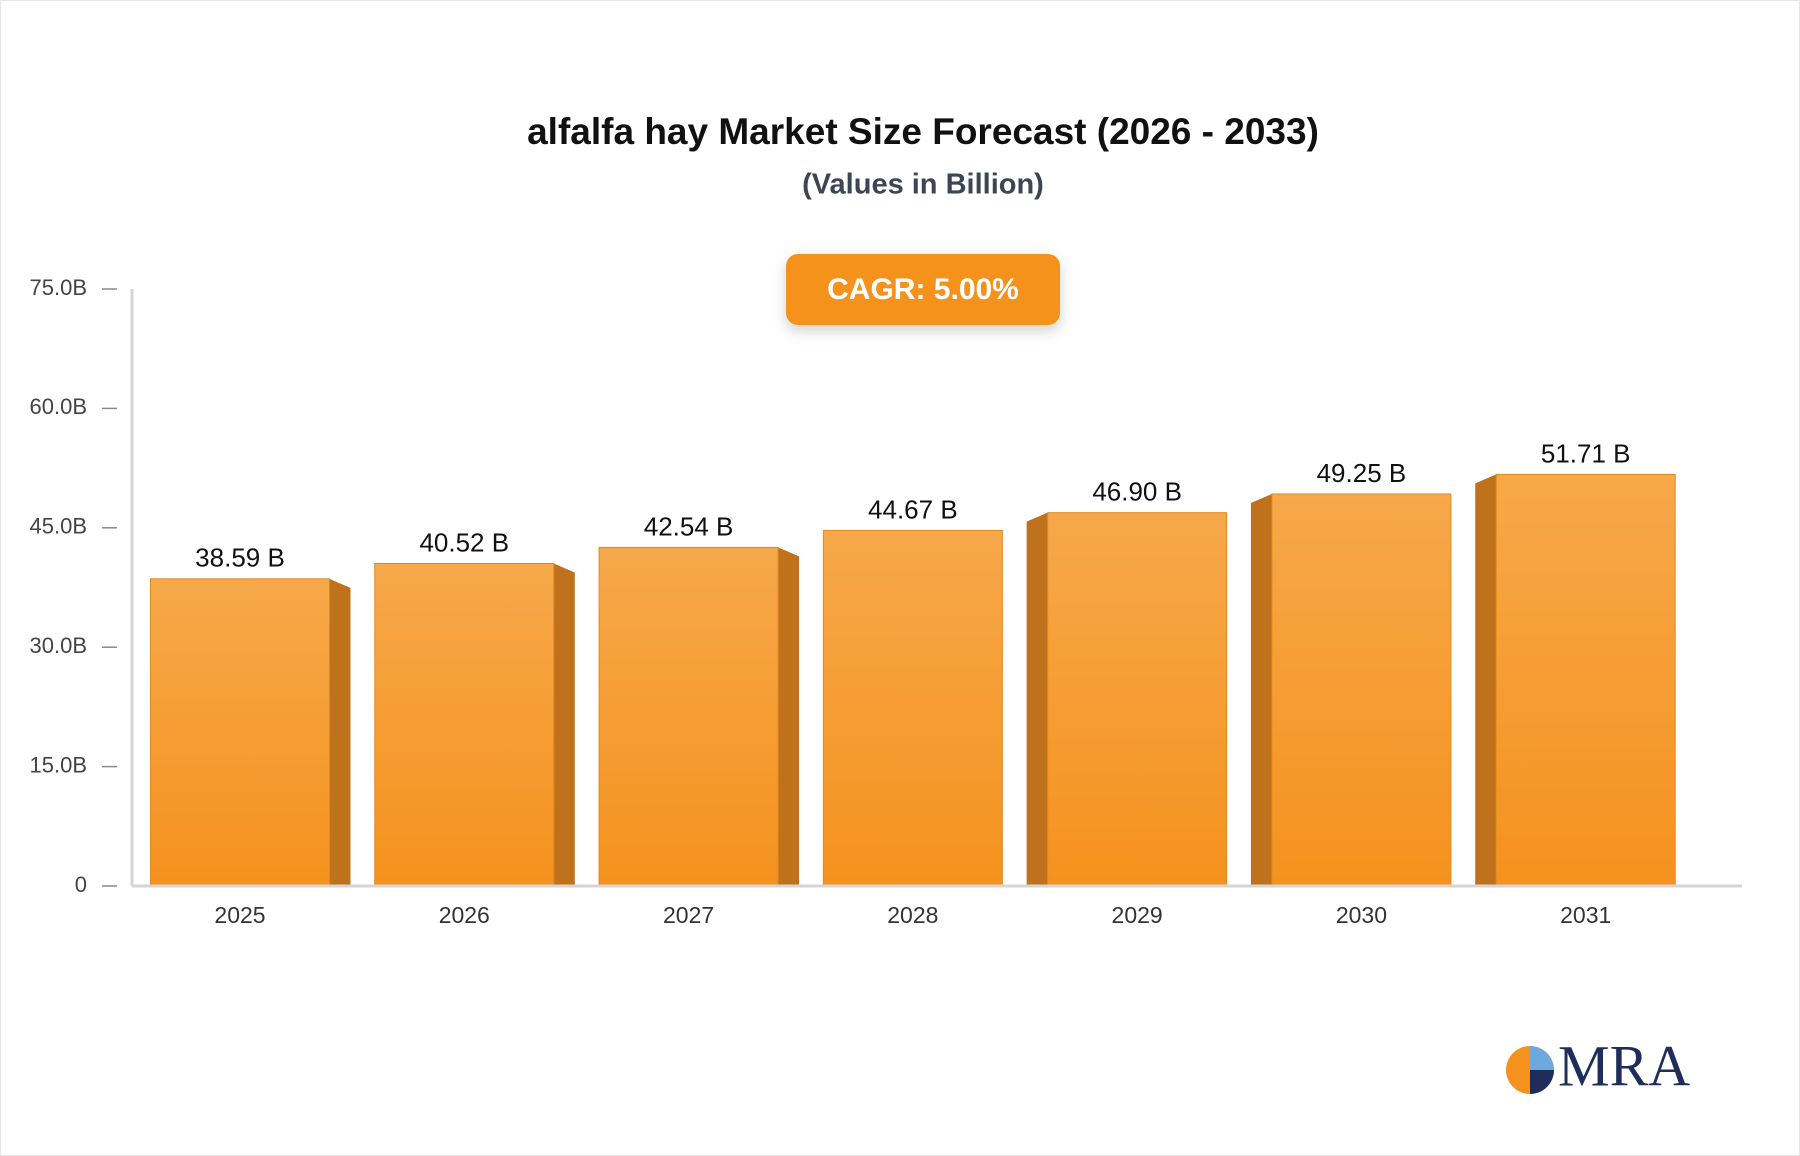  I want to click on y-tick-label: 30.0B, so click(59, 645).